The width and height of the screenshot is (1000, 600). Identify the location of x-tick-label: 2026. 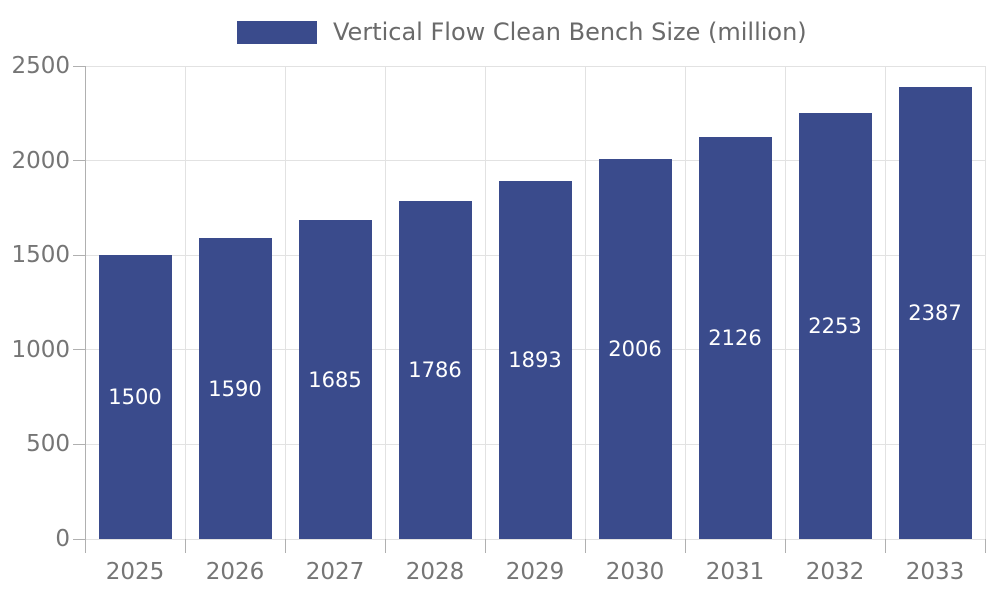
(235, 572).